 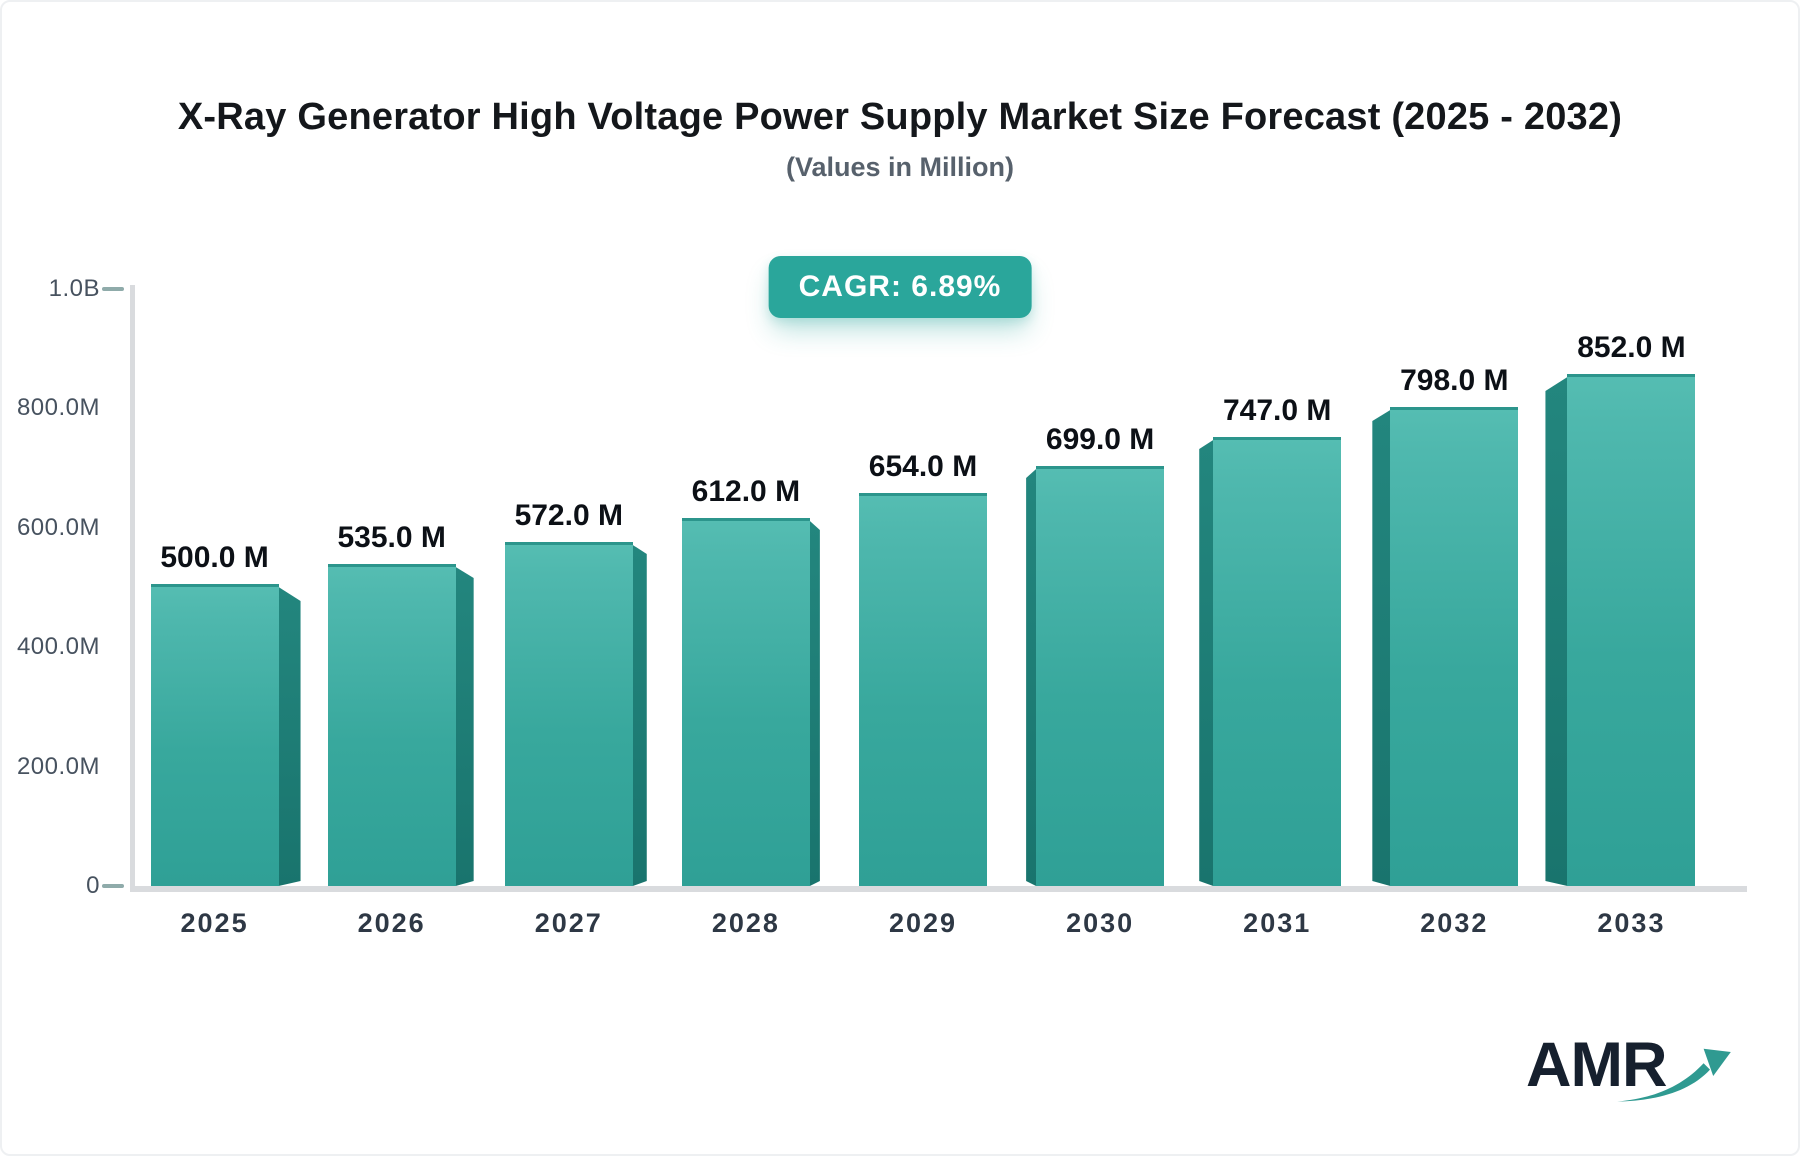 What do you see at coordinates (74, 288) in the screenshot?
I see `y-axis-label: 1.0B` at bounding box center [74, 288].